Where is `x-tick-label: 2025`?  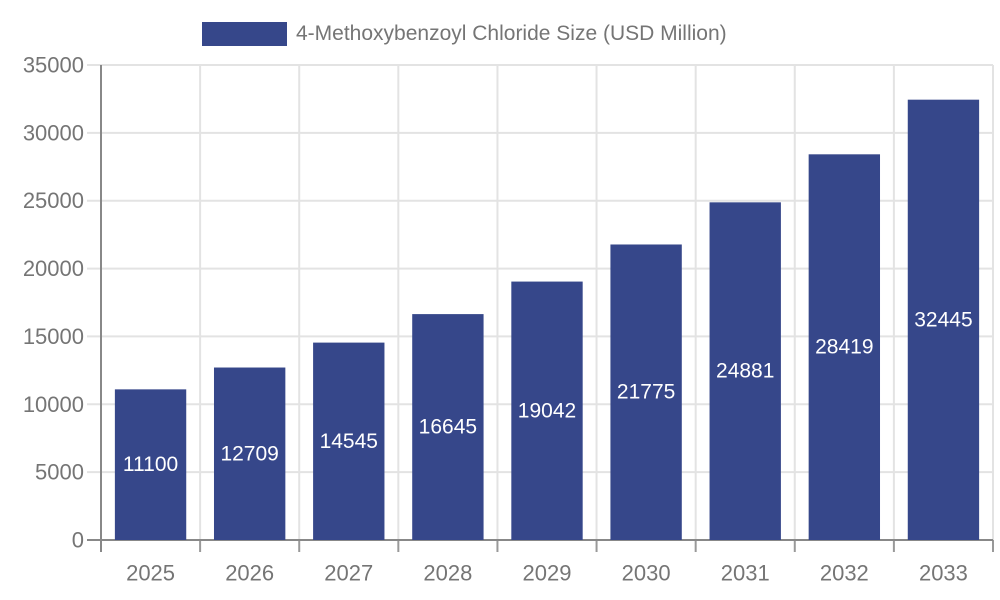
x-tick-label: 2025 is located at coordinates (150, 573).